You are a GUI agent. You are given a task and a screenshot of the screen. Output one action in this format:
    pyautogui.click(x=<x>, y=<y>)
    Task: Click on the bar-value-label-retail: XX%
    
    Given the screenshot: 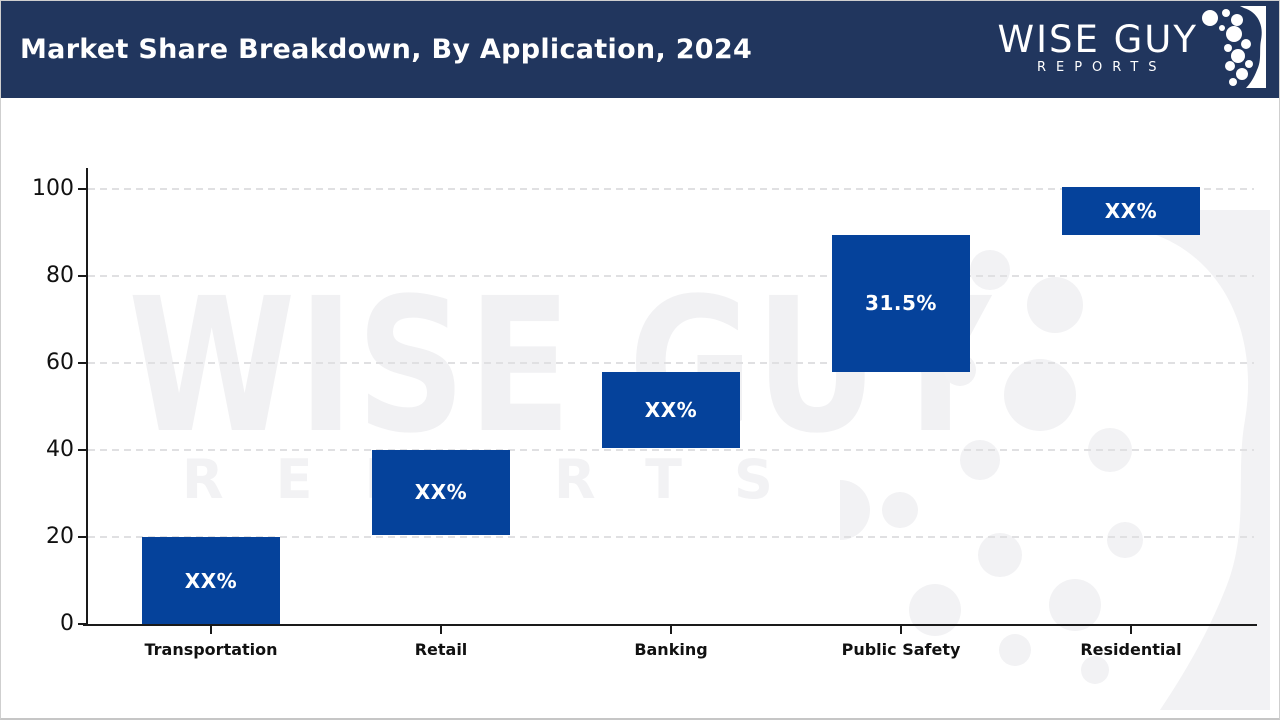 What is the action you would take?
    pyautogui.click(x=441, y=492)
    